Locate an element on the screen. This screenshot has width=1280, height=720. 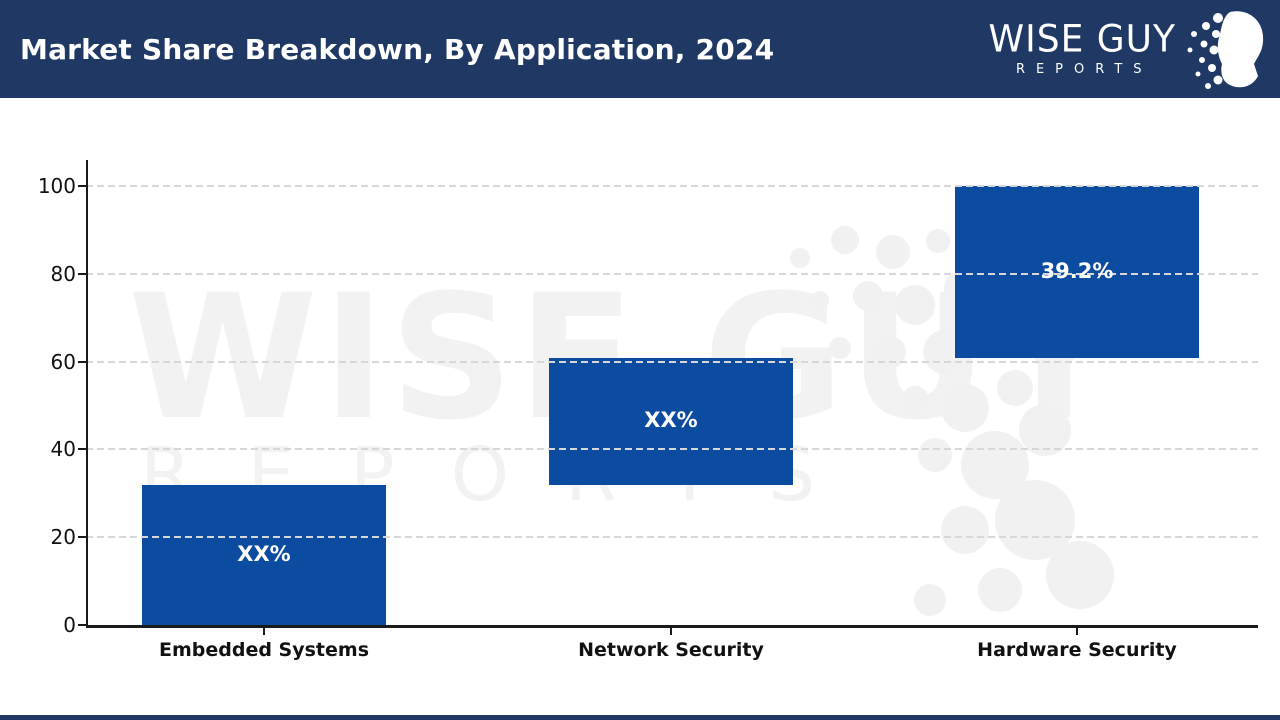
logo-text: WISE GUY REPORTS is located at coordinates (1082, 47).